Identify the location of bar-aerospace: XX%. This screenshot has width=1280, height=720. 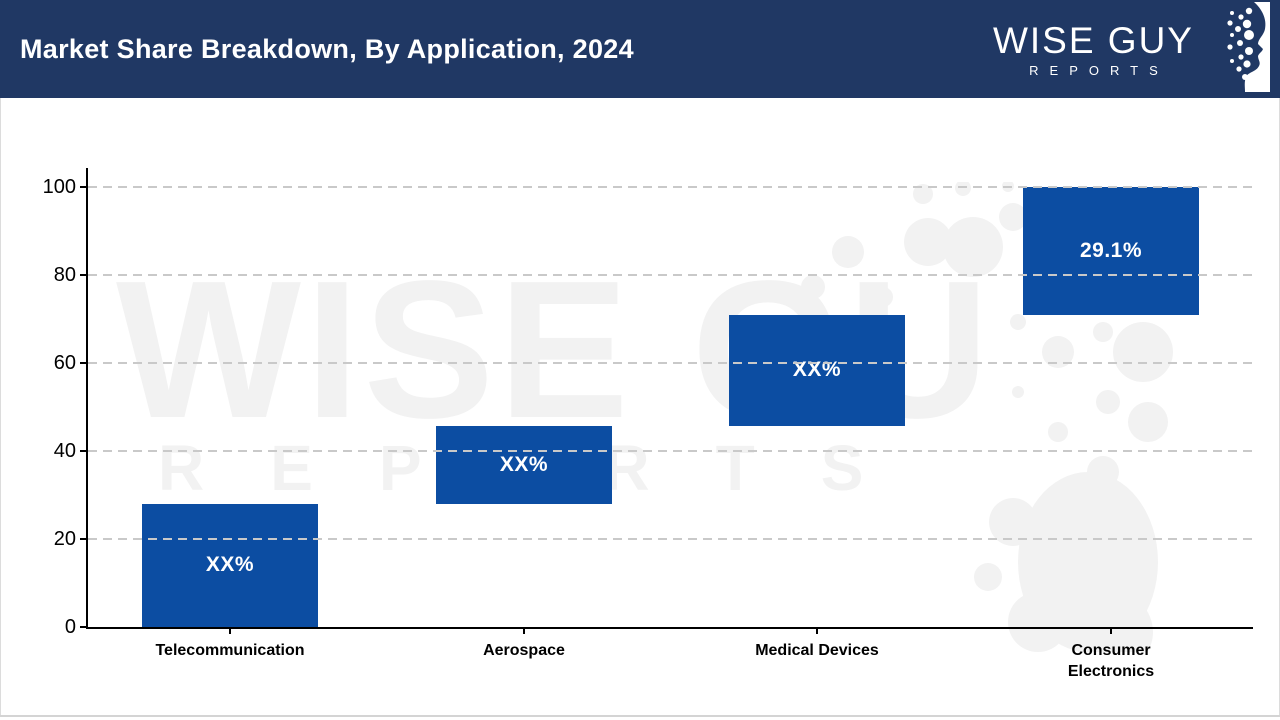
(524, 464).